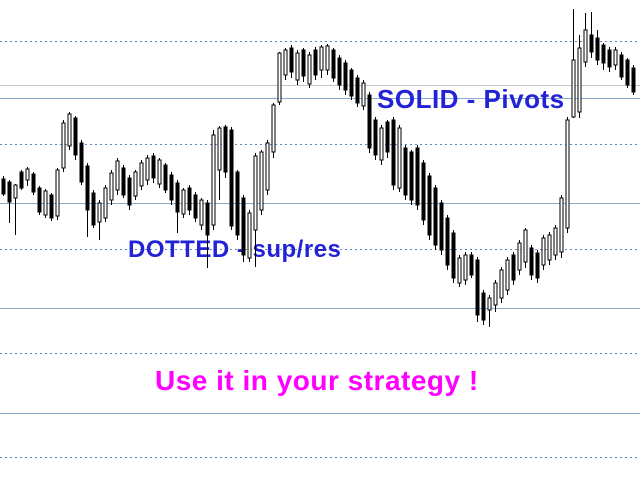 The width and height of the screenshot is (640, 480). Describe the element at coordinates (317, 380) in the screenshot. I see `strategy-note-label: Use it in your strategy !` at that location.